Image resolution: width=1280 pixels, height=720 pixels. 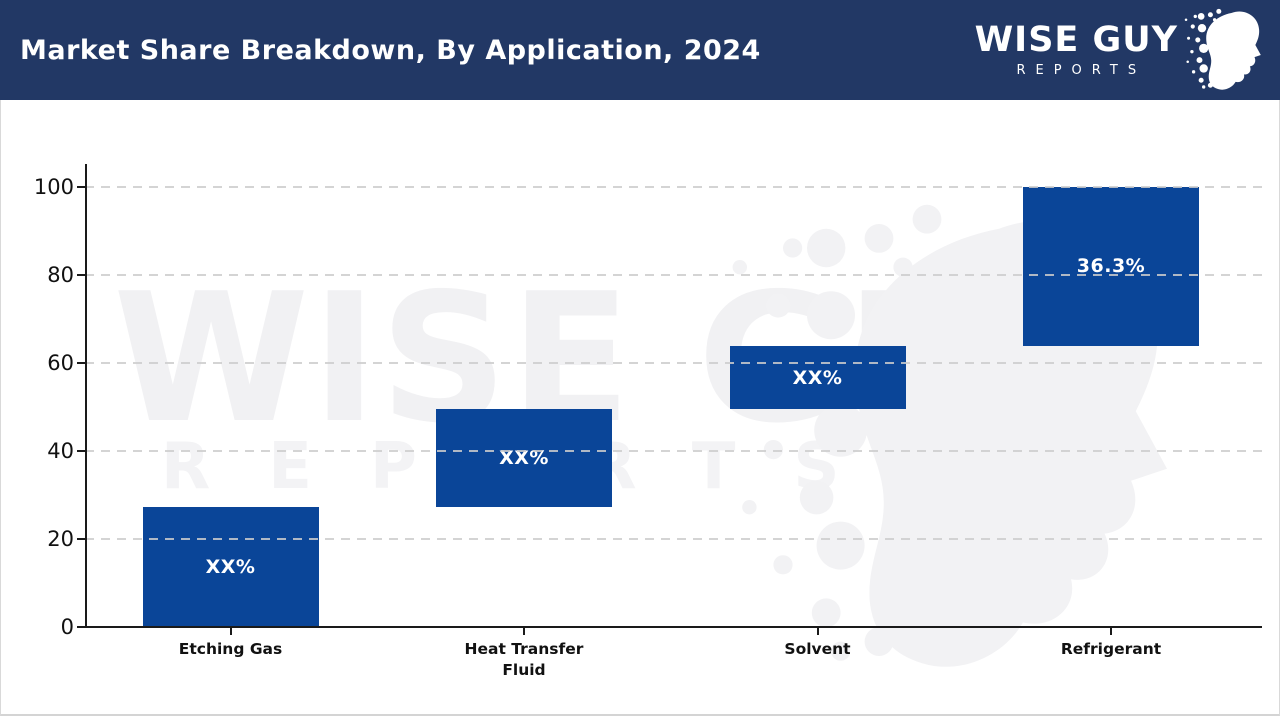 What do you see at coordinates (67, 627) in the screenshot?
I see `y-tick-label: 0` at bounding box center [67, 627].